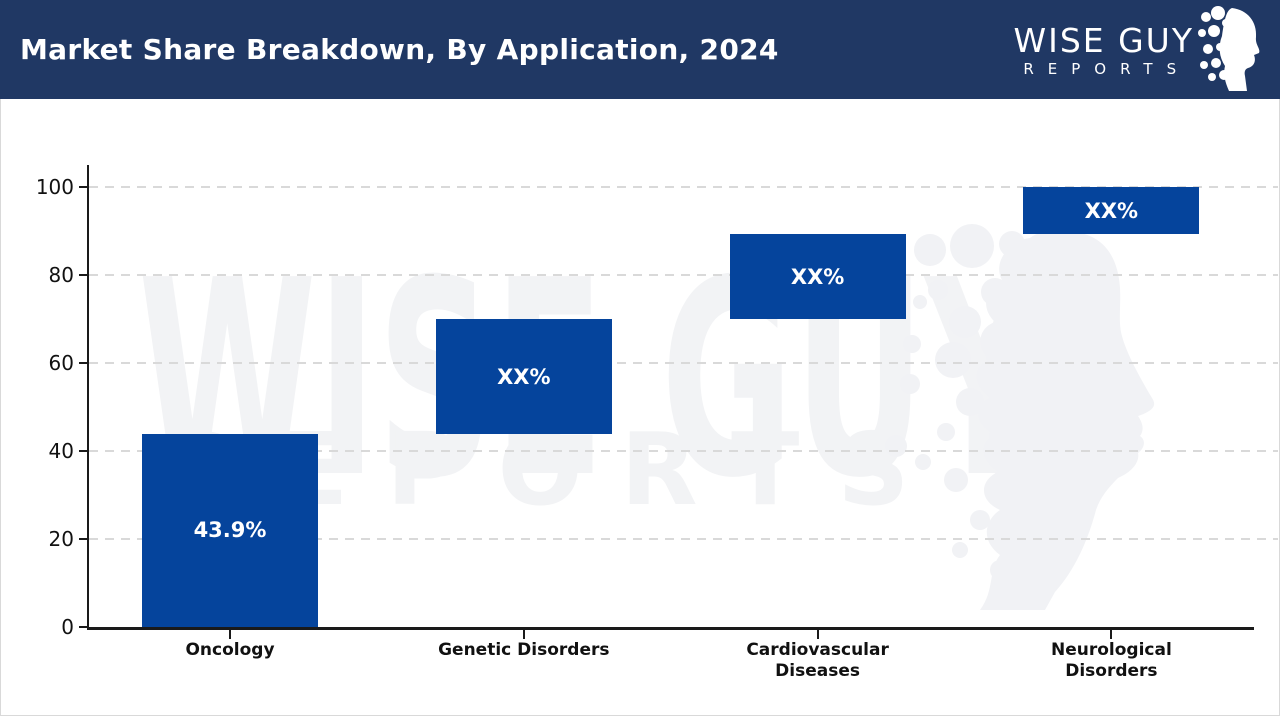 The width and height of the screenshot is (1280, 720). What do you see at coordinates (67, 627) in the screenshot?
I see `y-tick-label: 0` at bounding box center [67, 627].